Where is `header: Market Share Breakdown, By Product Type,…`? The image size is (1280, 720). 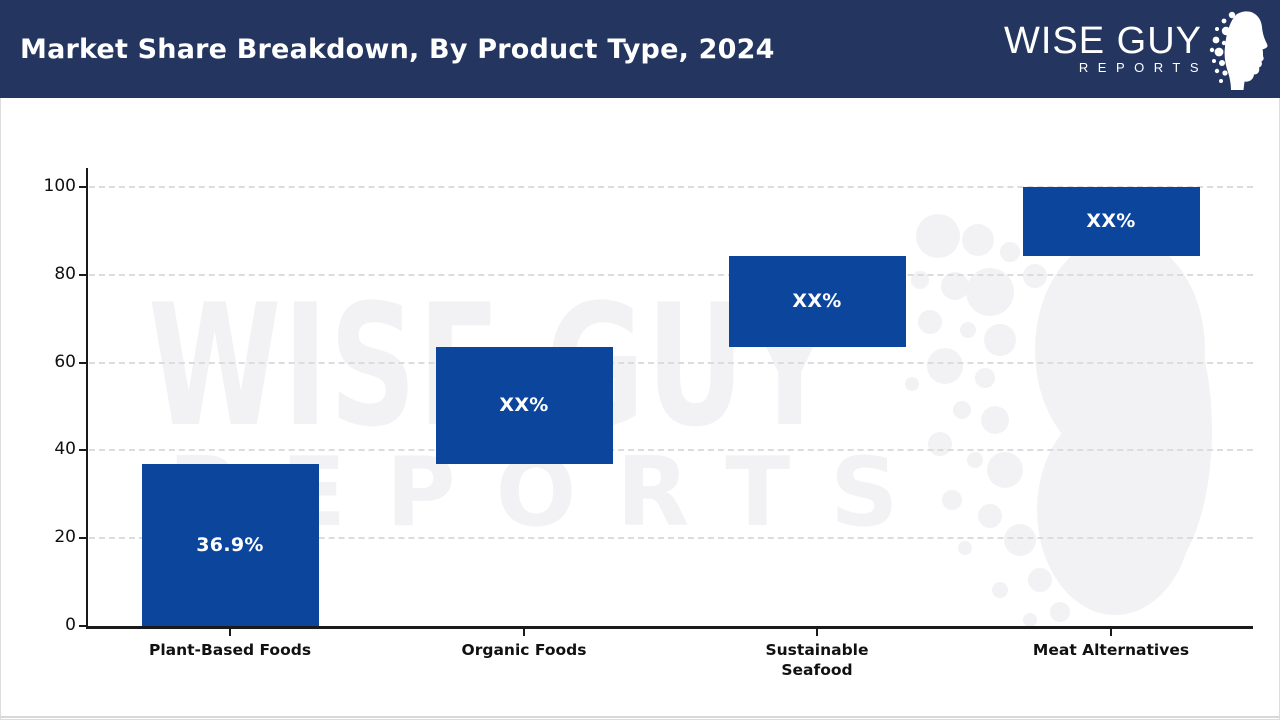 header: Market Share Breakdown, By Product Type,… is located at coordinates (640, 49).